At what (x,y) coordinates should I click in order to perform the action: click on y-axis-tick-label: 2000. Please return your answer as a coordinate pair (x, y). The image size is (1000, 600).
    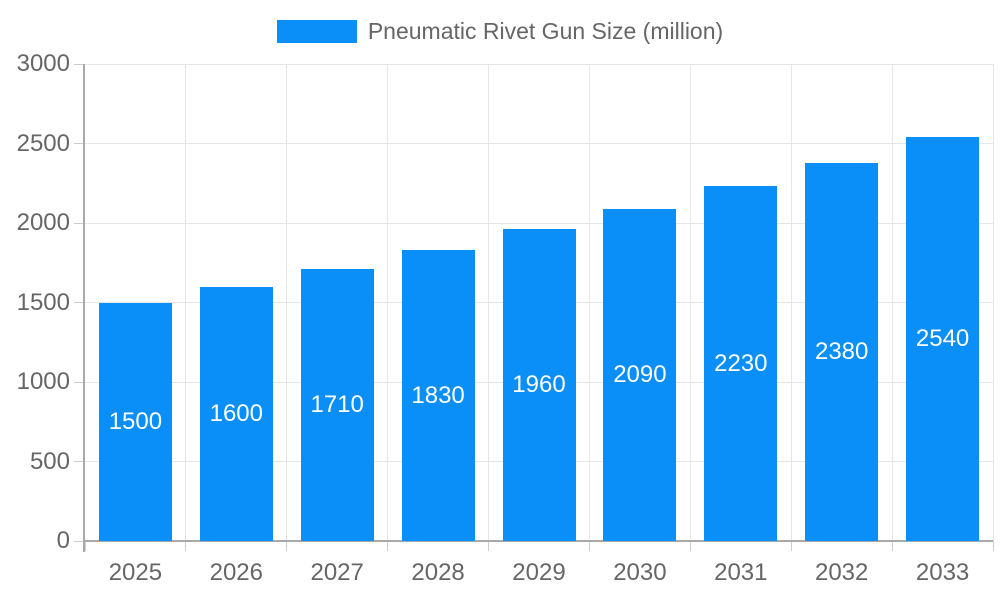
    Looking at the image, I should click on (43, 222).